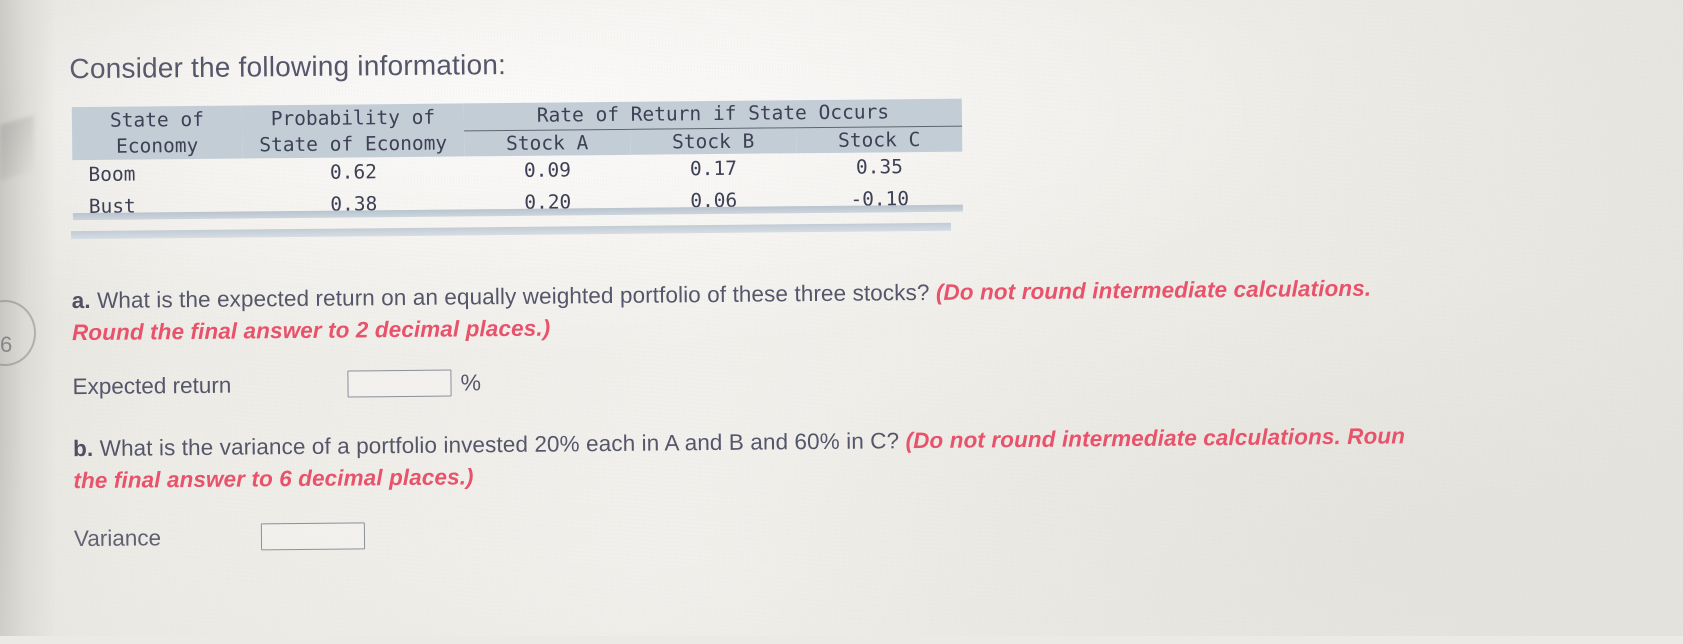  What do you see at coordinates (313, 536) in the screenshot?
I see `variance-input` at bounding box center [313, 536].